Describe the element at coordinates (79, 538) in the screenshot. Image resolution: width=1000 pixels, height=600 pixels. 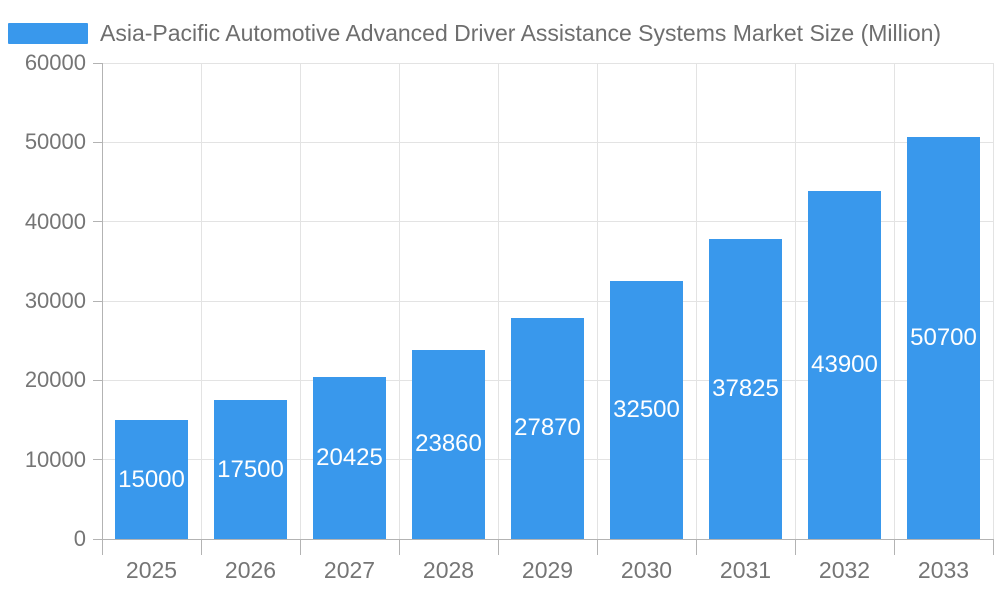
I see `y-axis-tick-label: 0` at that location.